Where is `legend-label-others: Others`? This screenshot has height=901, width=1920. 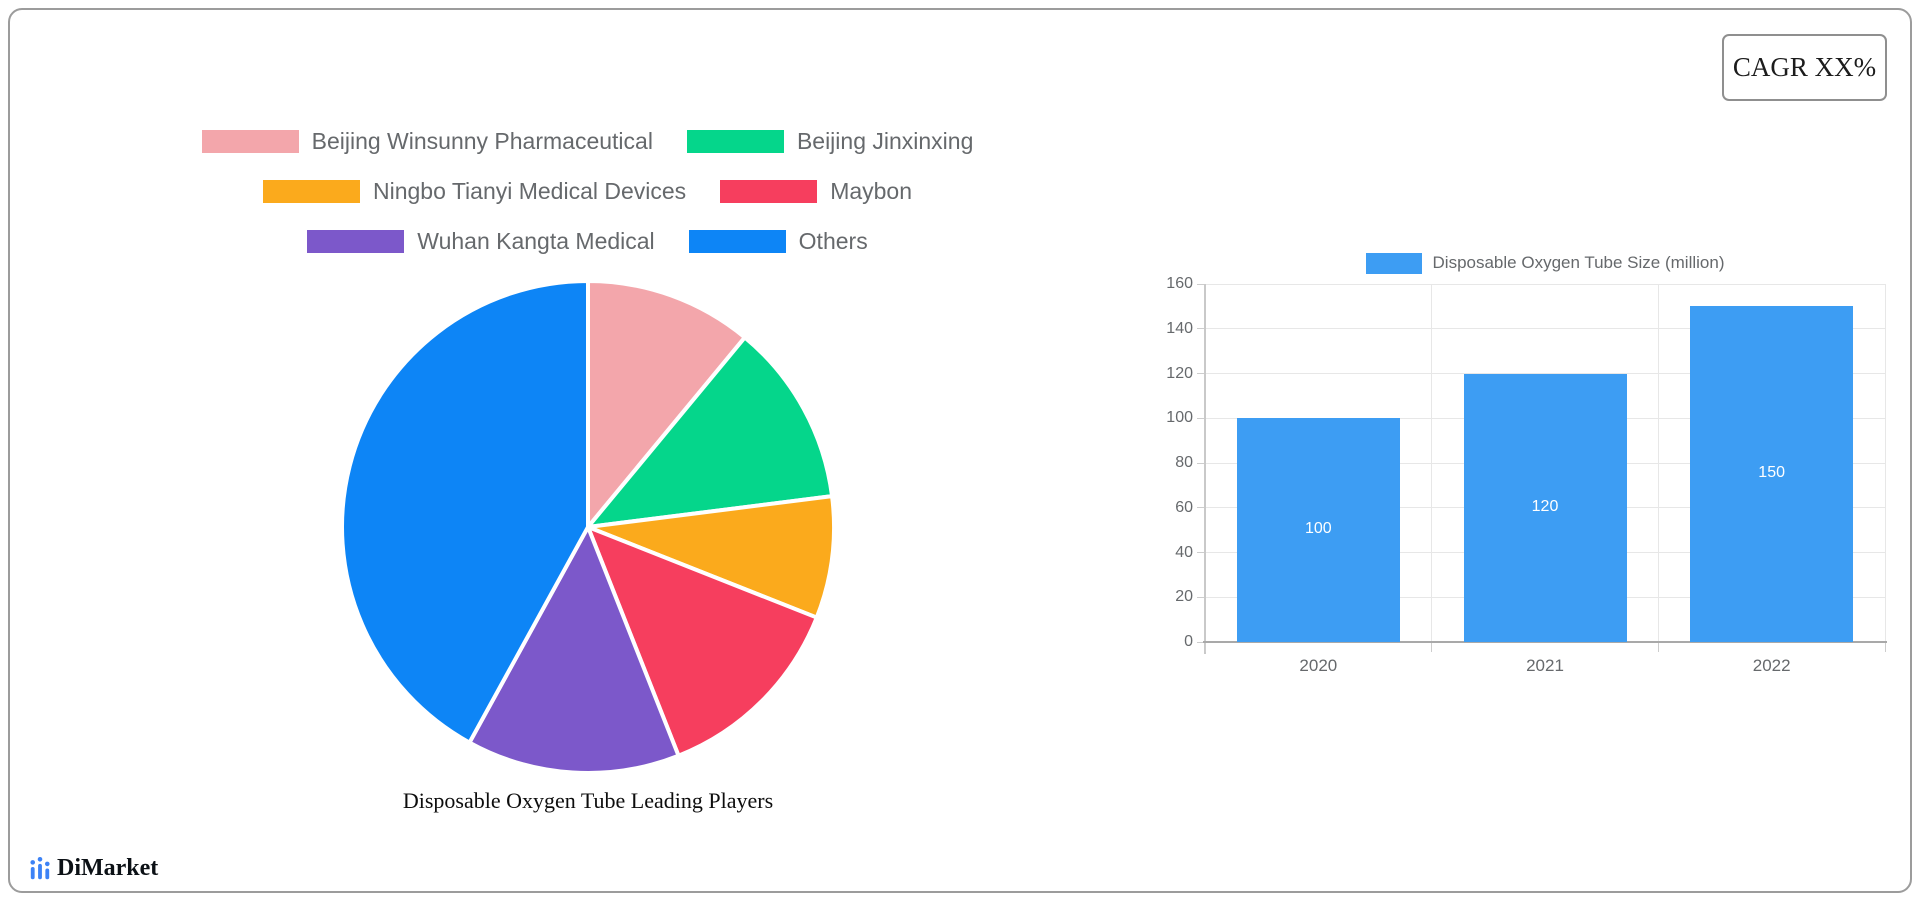
legend-label-others: Others is located at coordinates (833, 240).